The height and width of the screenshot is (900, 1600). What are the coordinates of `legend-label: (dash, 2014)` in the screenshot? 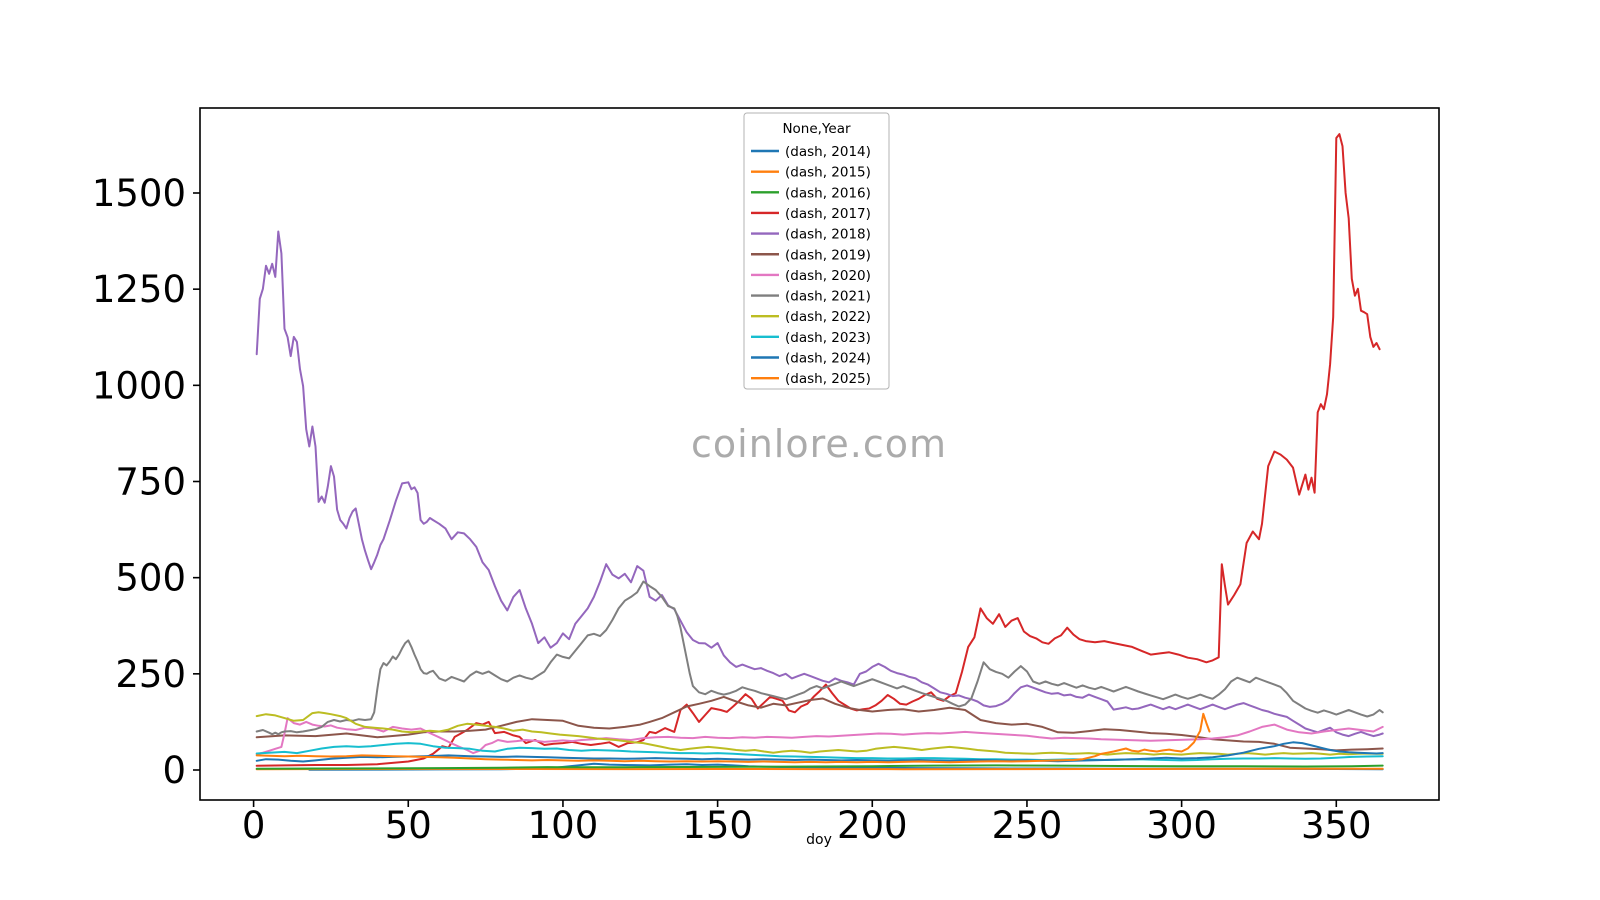 It's located at (828, 152).